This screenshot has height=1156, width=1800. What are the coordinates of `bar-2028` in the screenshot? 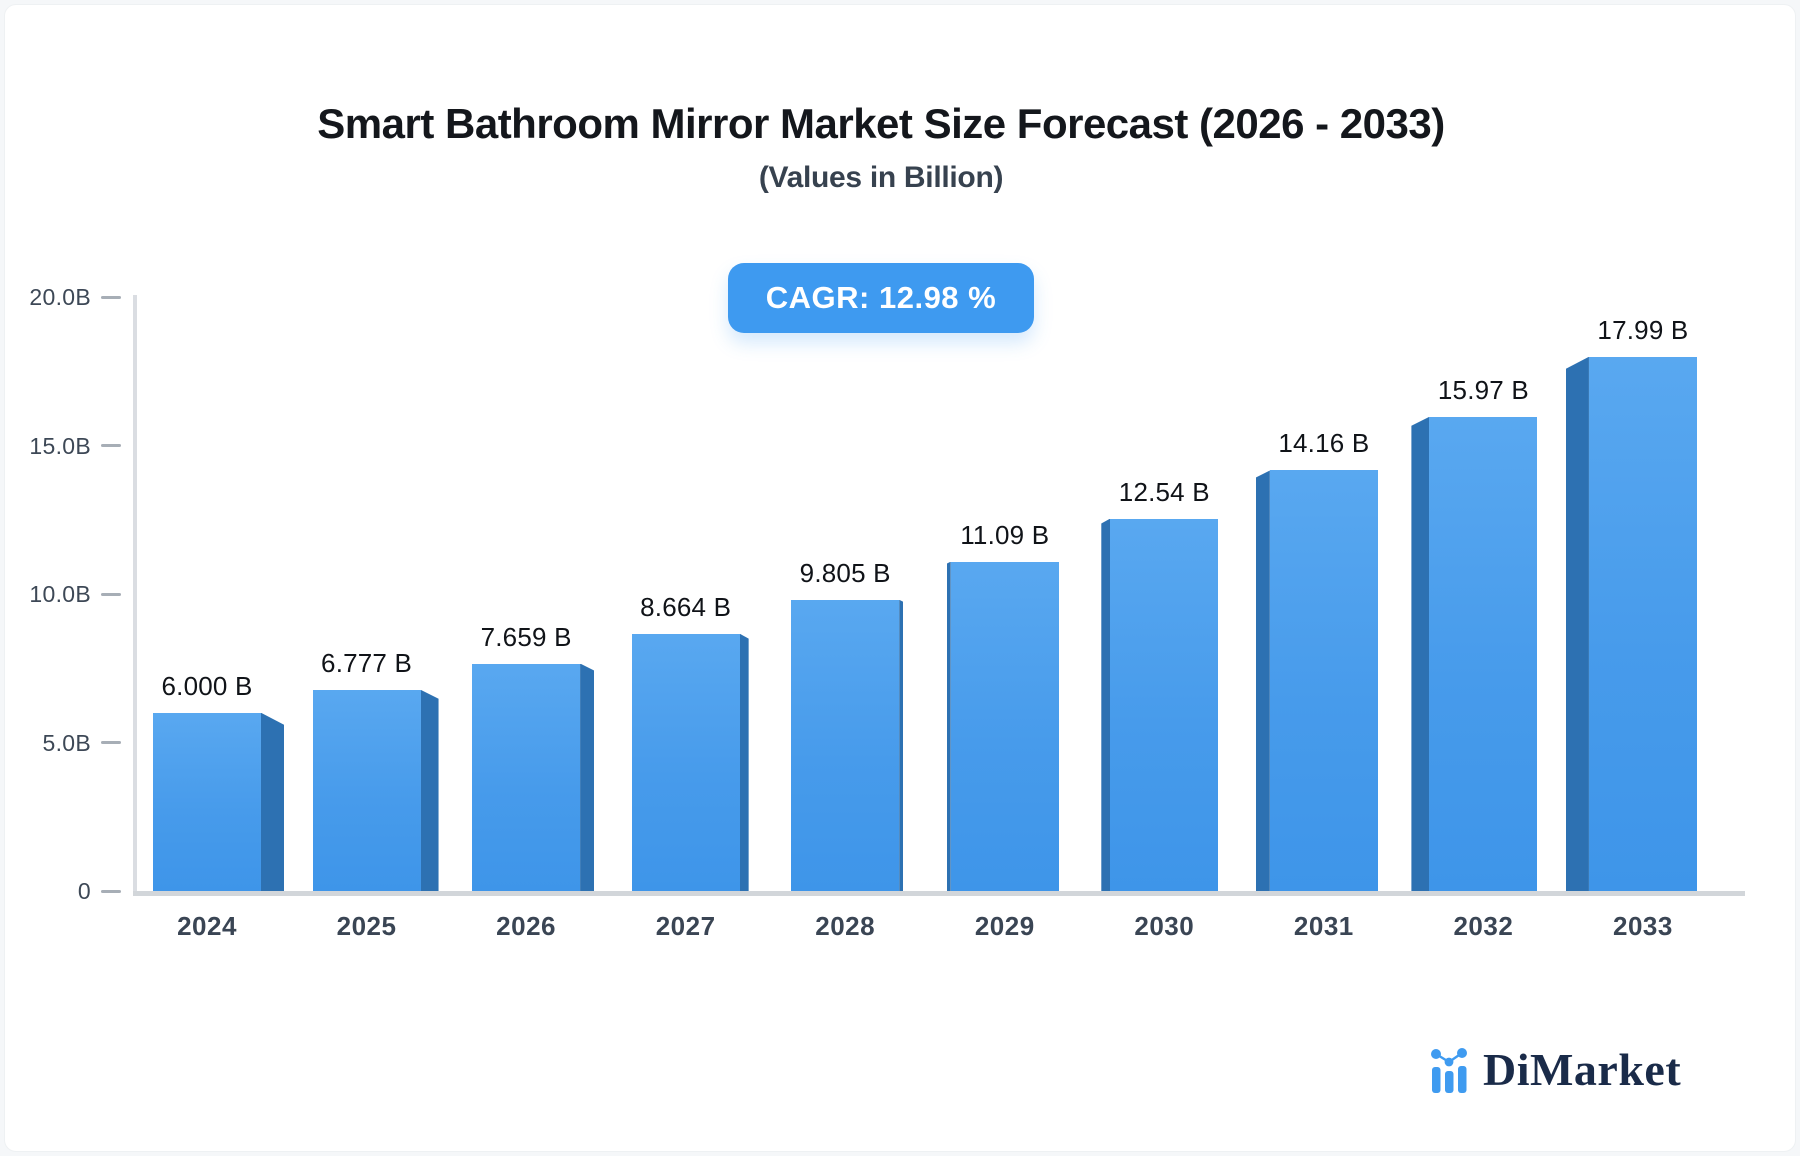 It's located at (845, 745).